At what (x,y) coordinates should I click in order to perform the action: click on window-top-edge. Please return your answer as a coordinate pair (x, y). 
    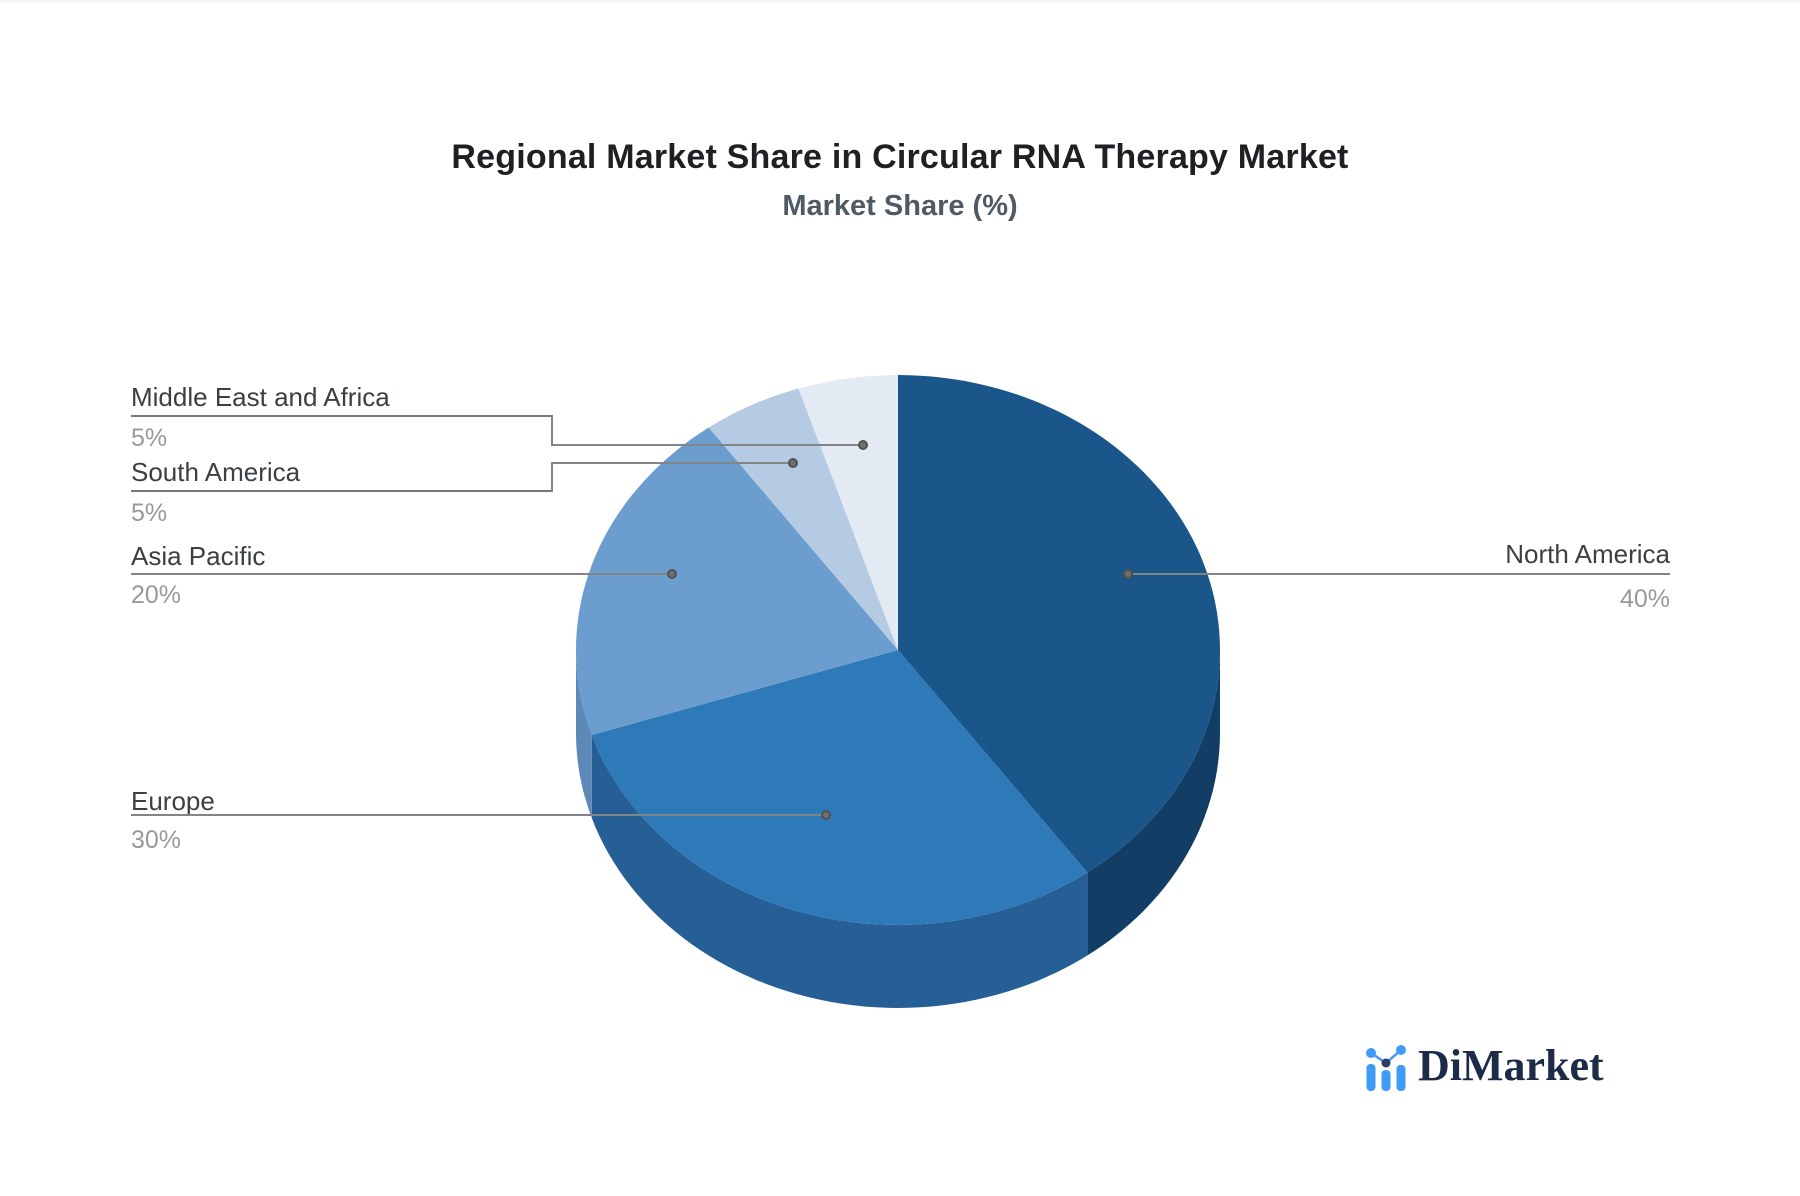
    Looking at the image, I should click on (900, 1).